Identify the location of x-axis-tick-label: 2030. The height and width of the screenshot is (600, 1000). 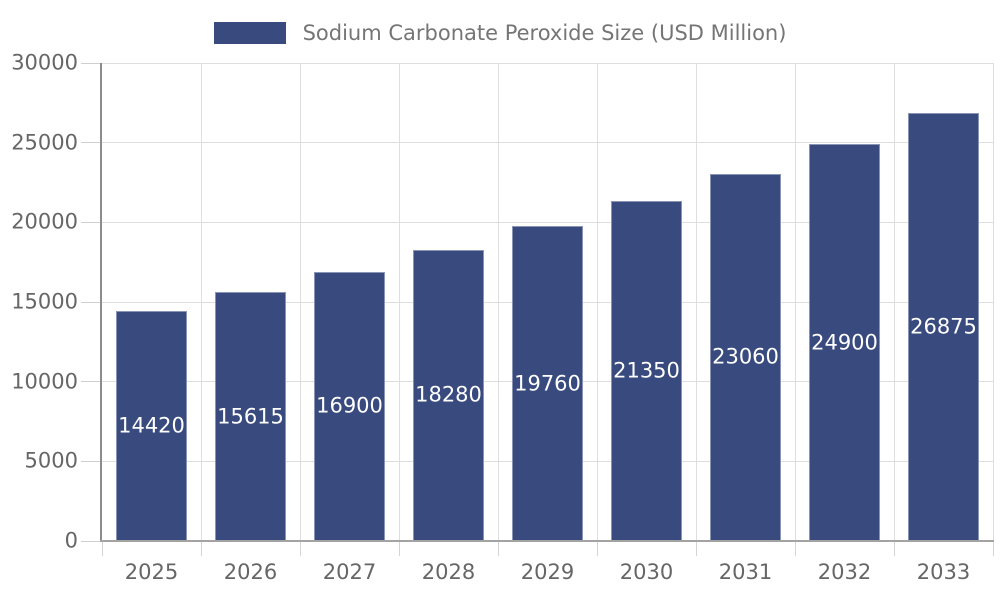
(646, 572).